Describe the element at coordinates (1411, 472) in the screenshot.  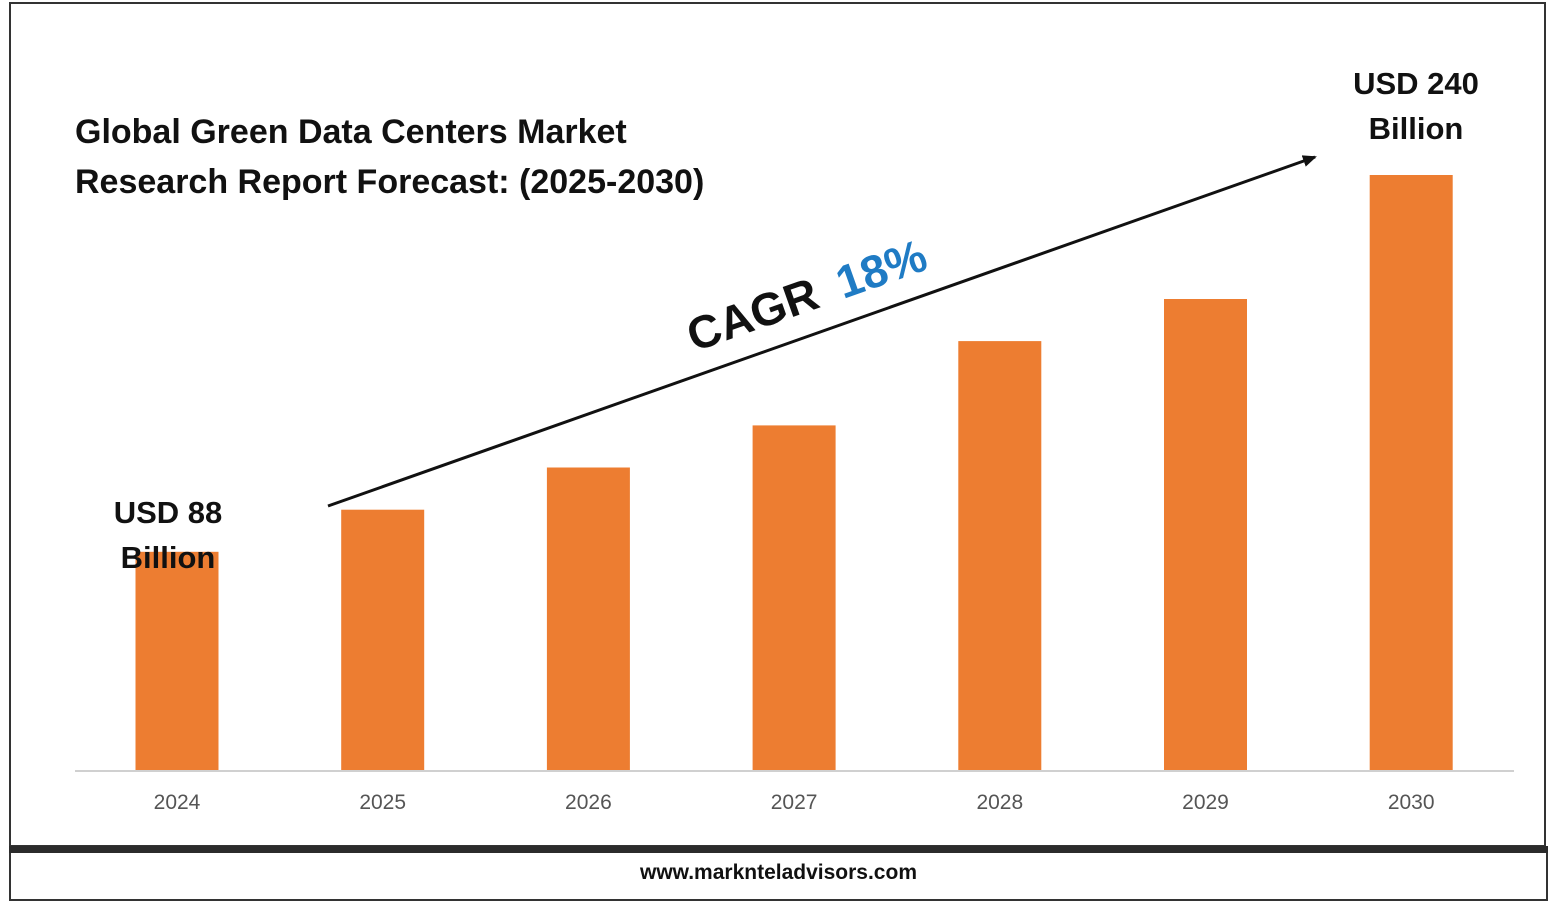
I see `bar-2030` at that location.